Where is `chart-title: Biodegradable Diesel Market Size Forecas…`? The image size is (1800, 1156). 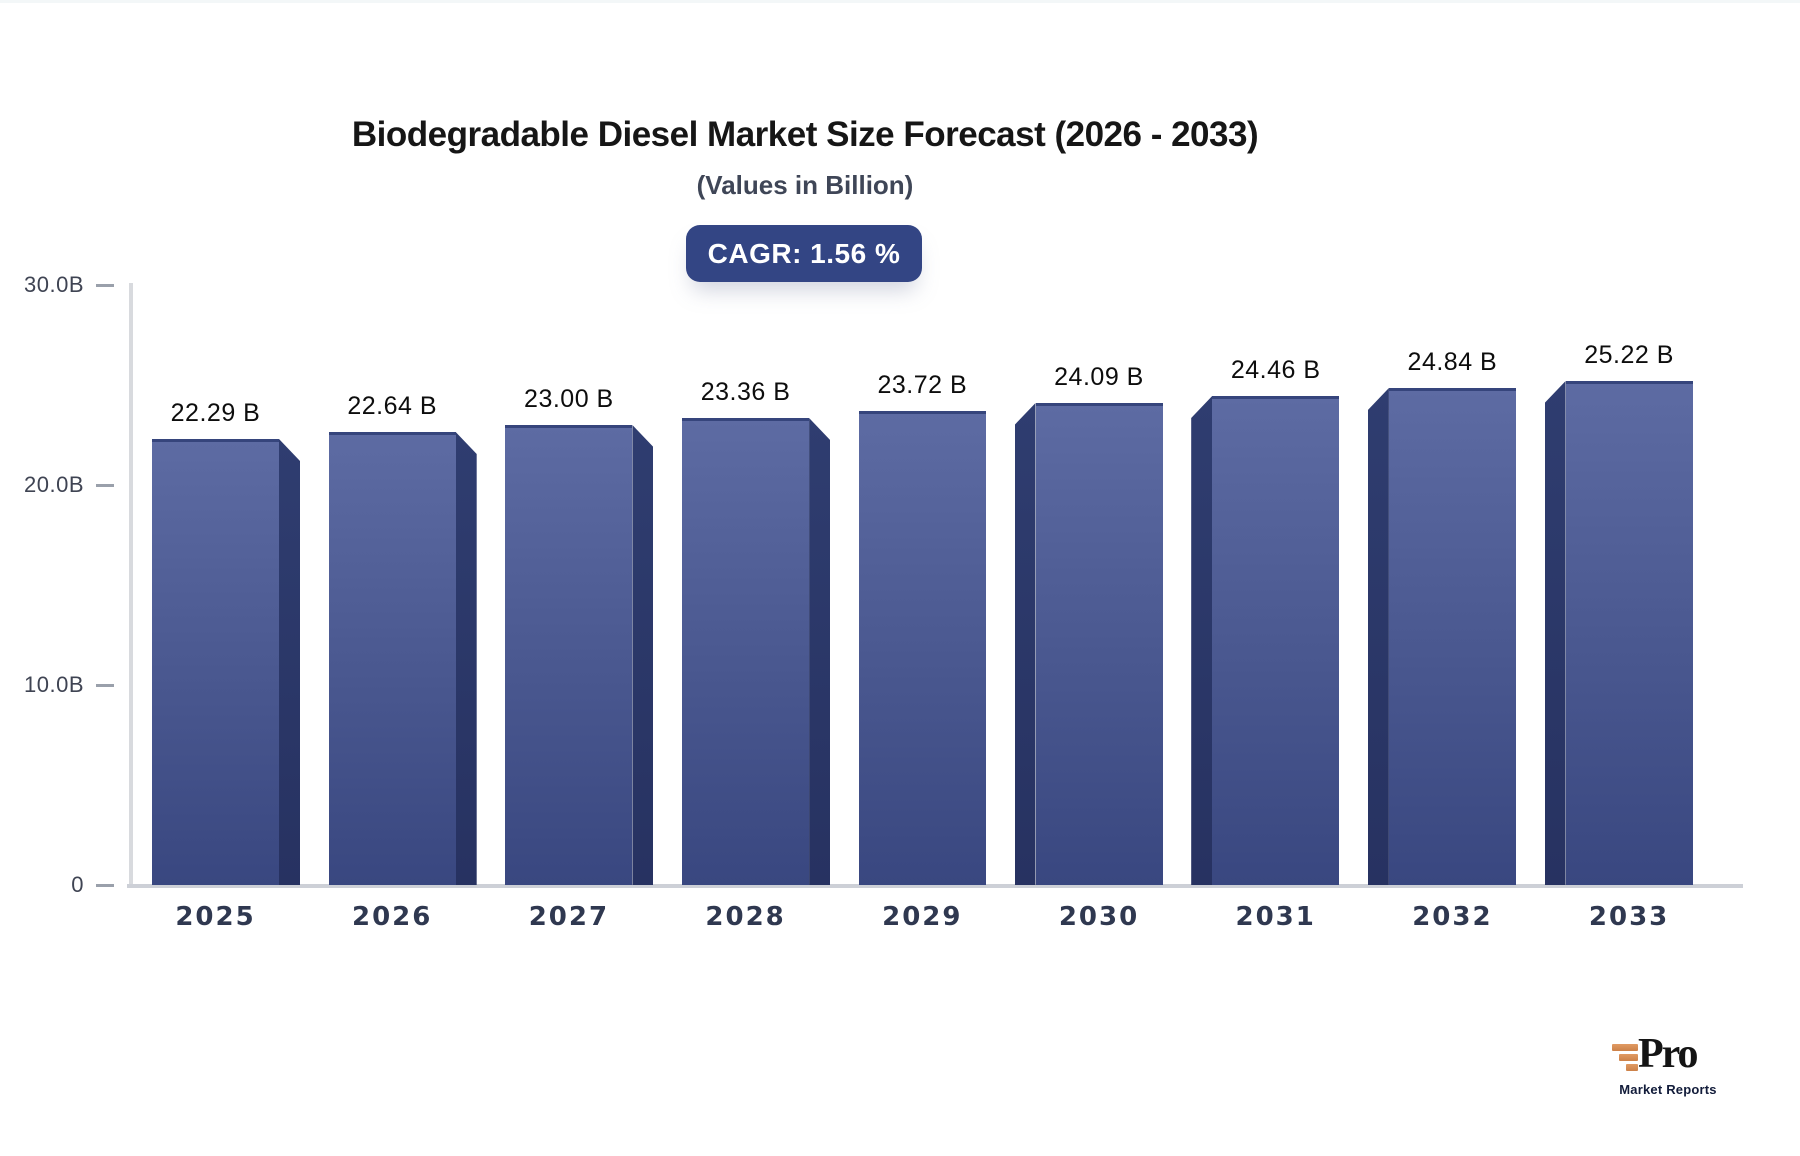
chart-title: Biodegradable Diesel Market Size Forecas… is located at coordinates (805, 135).